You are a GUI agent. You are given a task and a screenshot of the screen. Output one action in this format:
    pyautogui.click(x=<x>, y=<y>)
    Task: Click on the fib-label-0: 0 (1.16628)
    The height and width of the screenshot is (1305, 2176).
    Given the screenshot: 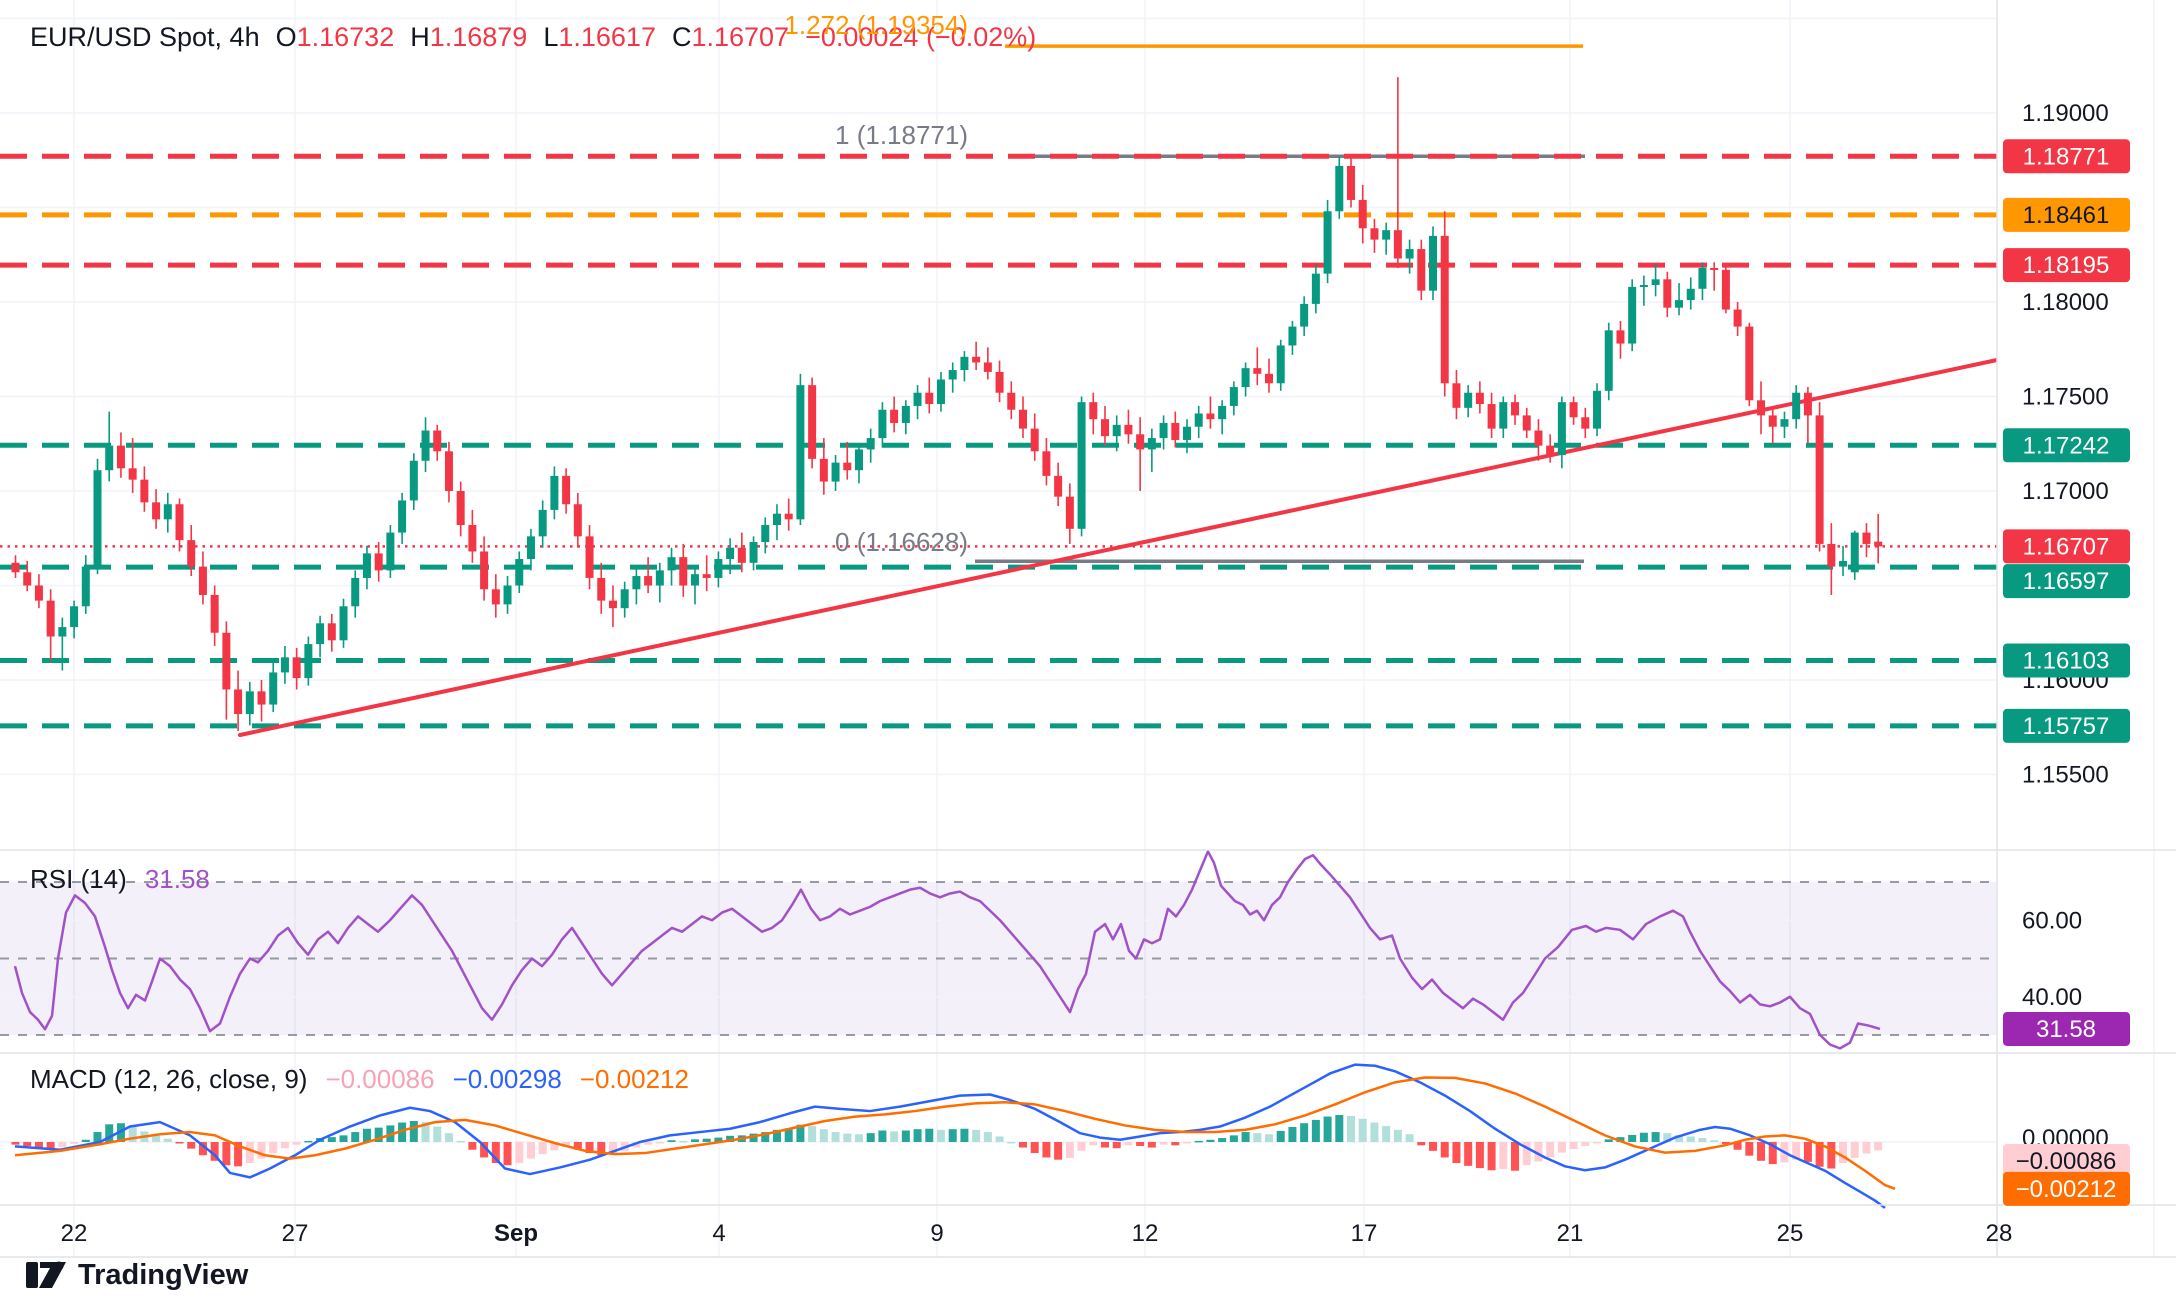 What is the action you would take?
    pyautogui.click(x=901, y=542)
    